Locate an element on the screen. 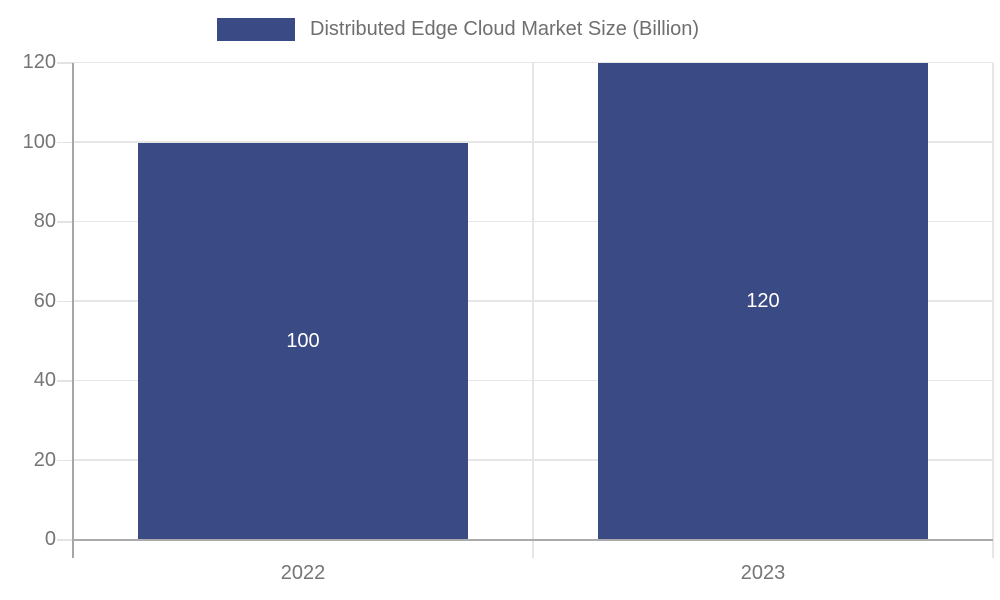 The width and height of the screenshot is (1000, 600). y-tick-label: 40 is located at coordinates (44, 380).